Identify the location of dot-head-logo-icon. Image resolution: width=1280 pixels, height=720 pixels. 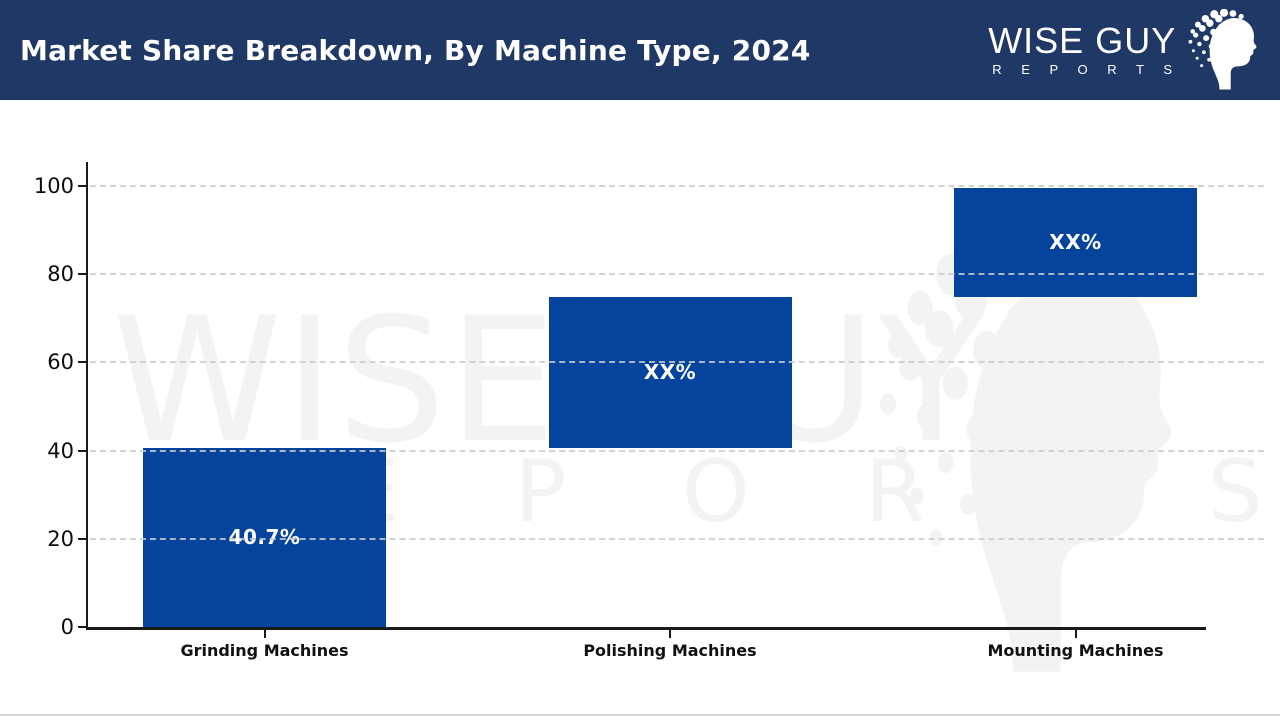
(1224, 50).